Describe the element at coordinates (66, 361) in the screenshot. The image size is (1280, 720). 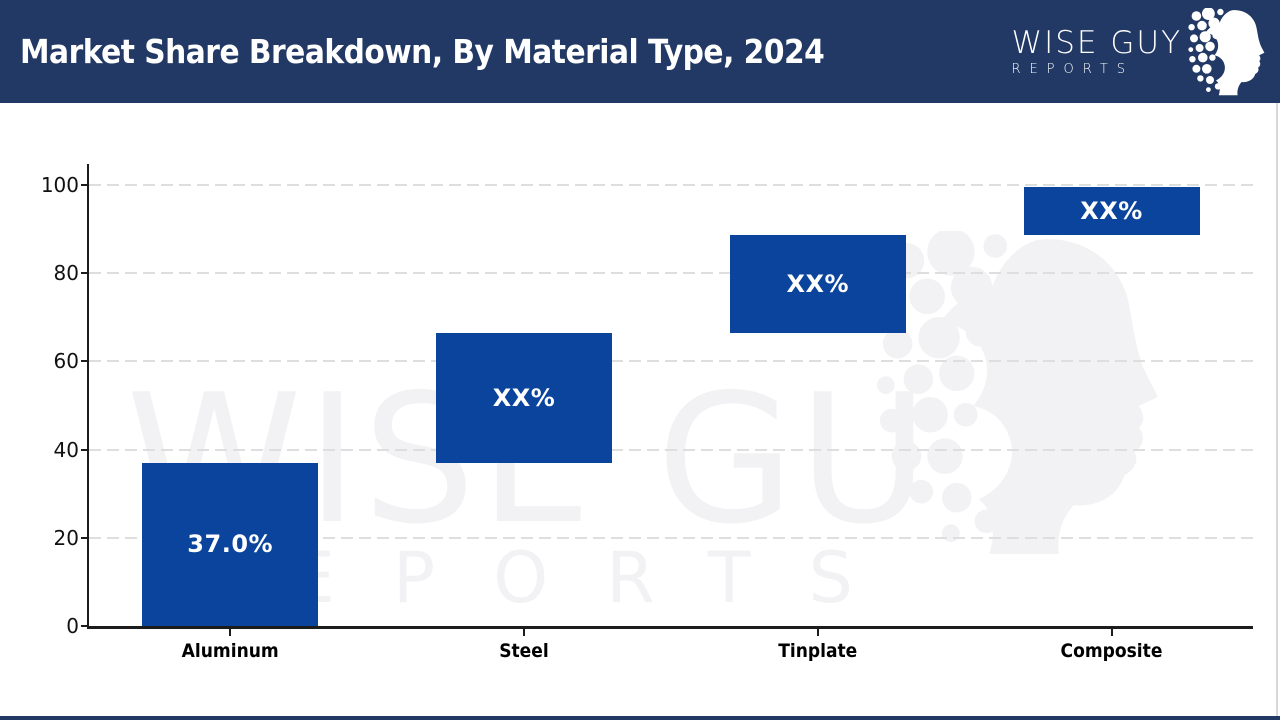
I see `y-tick-label: 60` at that location.